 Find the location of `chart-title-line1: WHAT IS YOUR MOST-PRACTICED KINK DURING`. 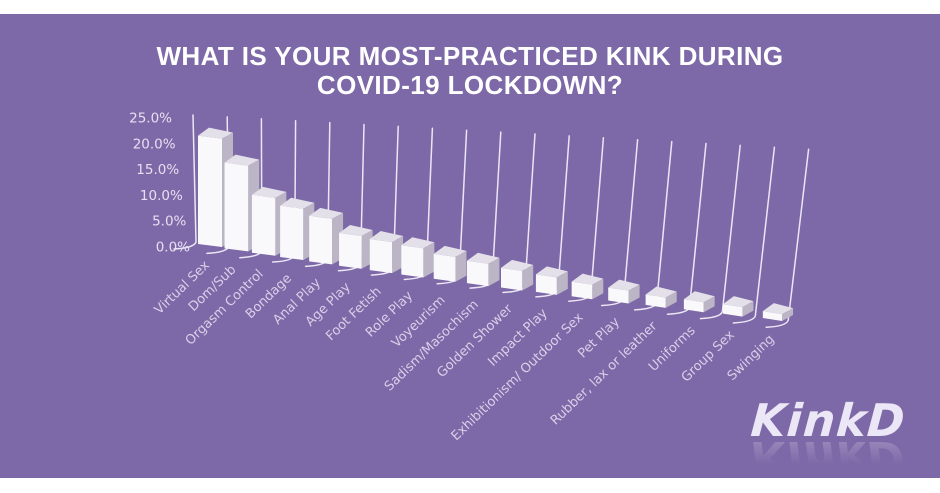

chart-title-line1: WHAT IS YOUR MOST-PRACTICED KINK DURING is located at coordinates (470, 56).